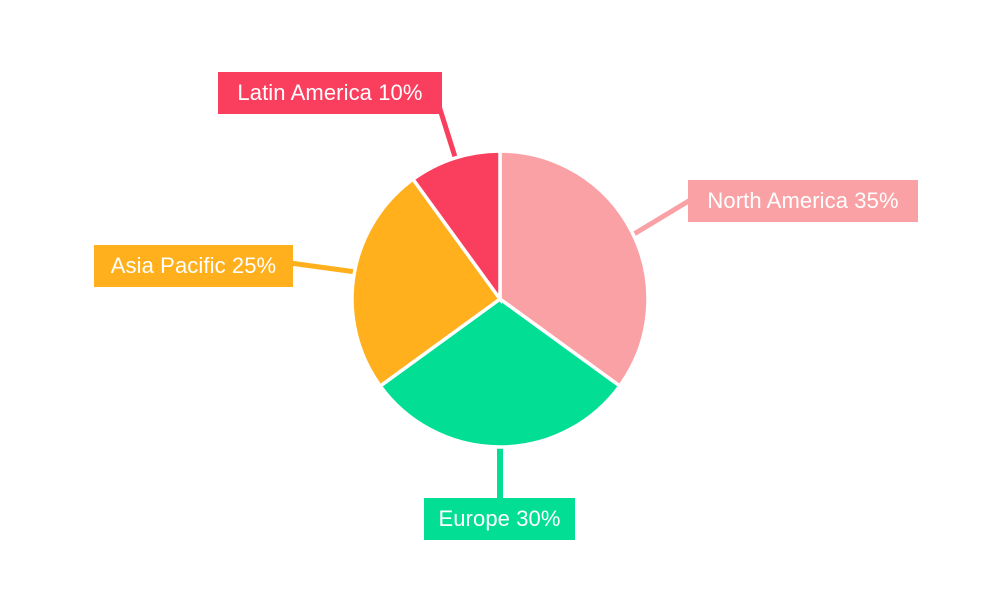 This screenshot has width=1000, height=600. What do you see at coordinates (447, 133) in the screenshot?
I see `leader-line-latin-america` at bounding box center [447, 133].